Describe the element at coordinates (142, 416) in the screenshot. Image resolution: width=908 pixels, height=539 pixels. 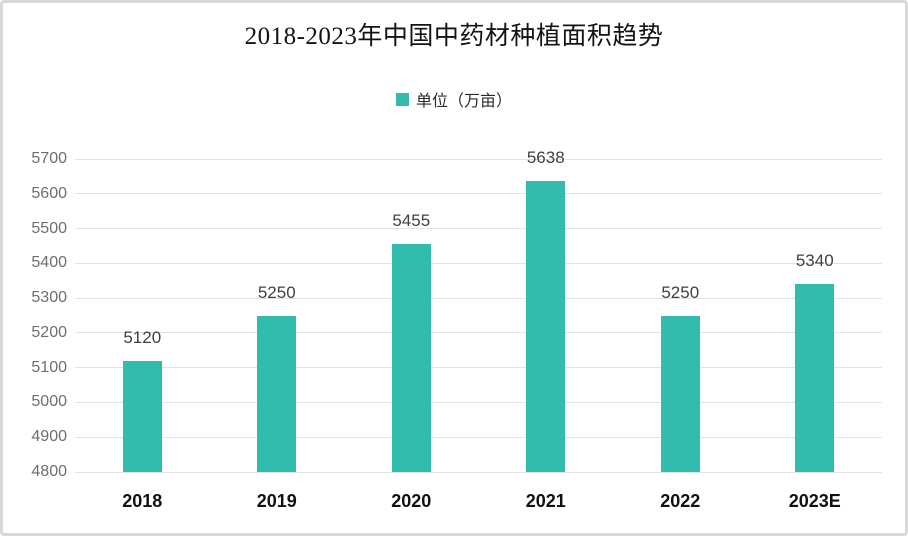
I see `bar-2018` at that location.